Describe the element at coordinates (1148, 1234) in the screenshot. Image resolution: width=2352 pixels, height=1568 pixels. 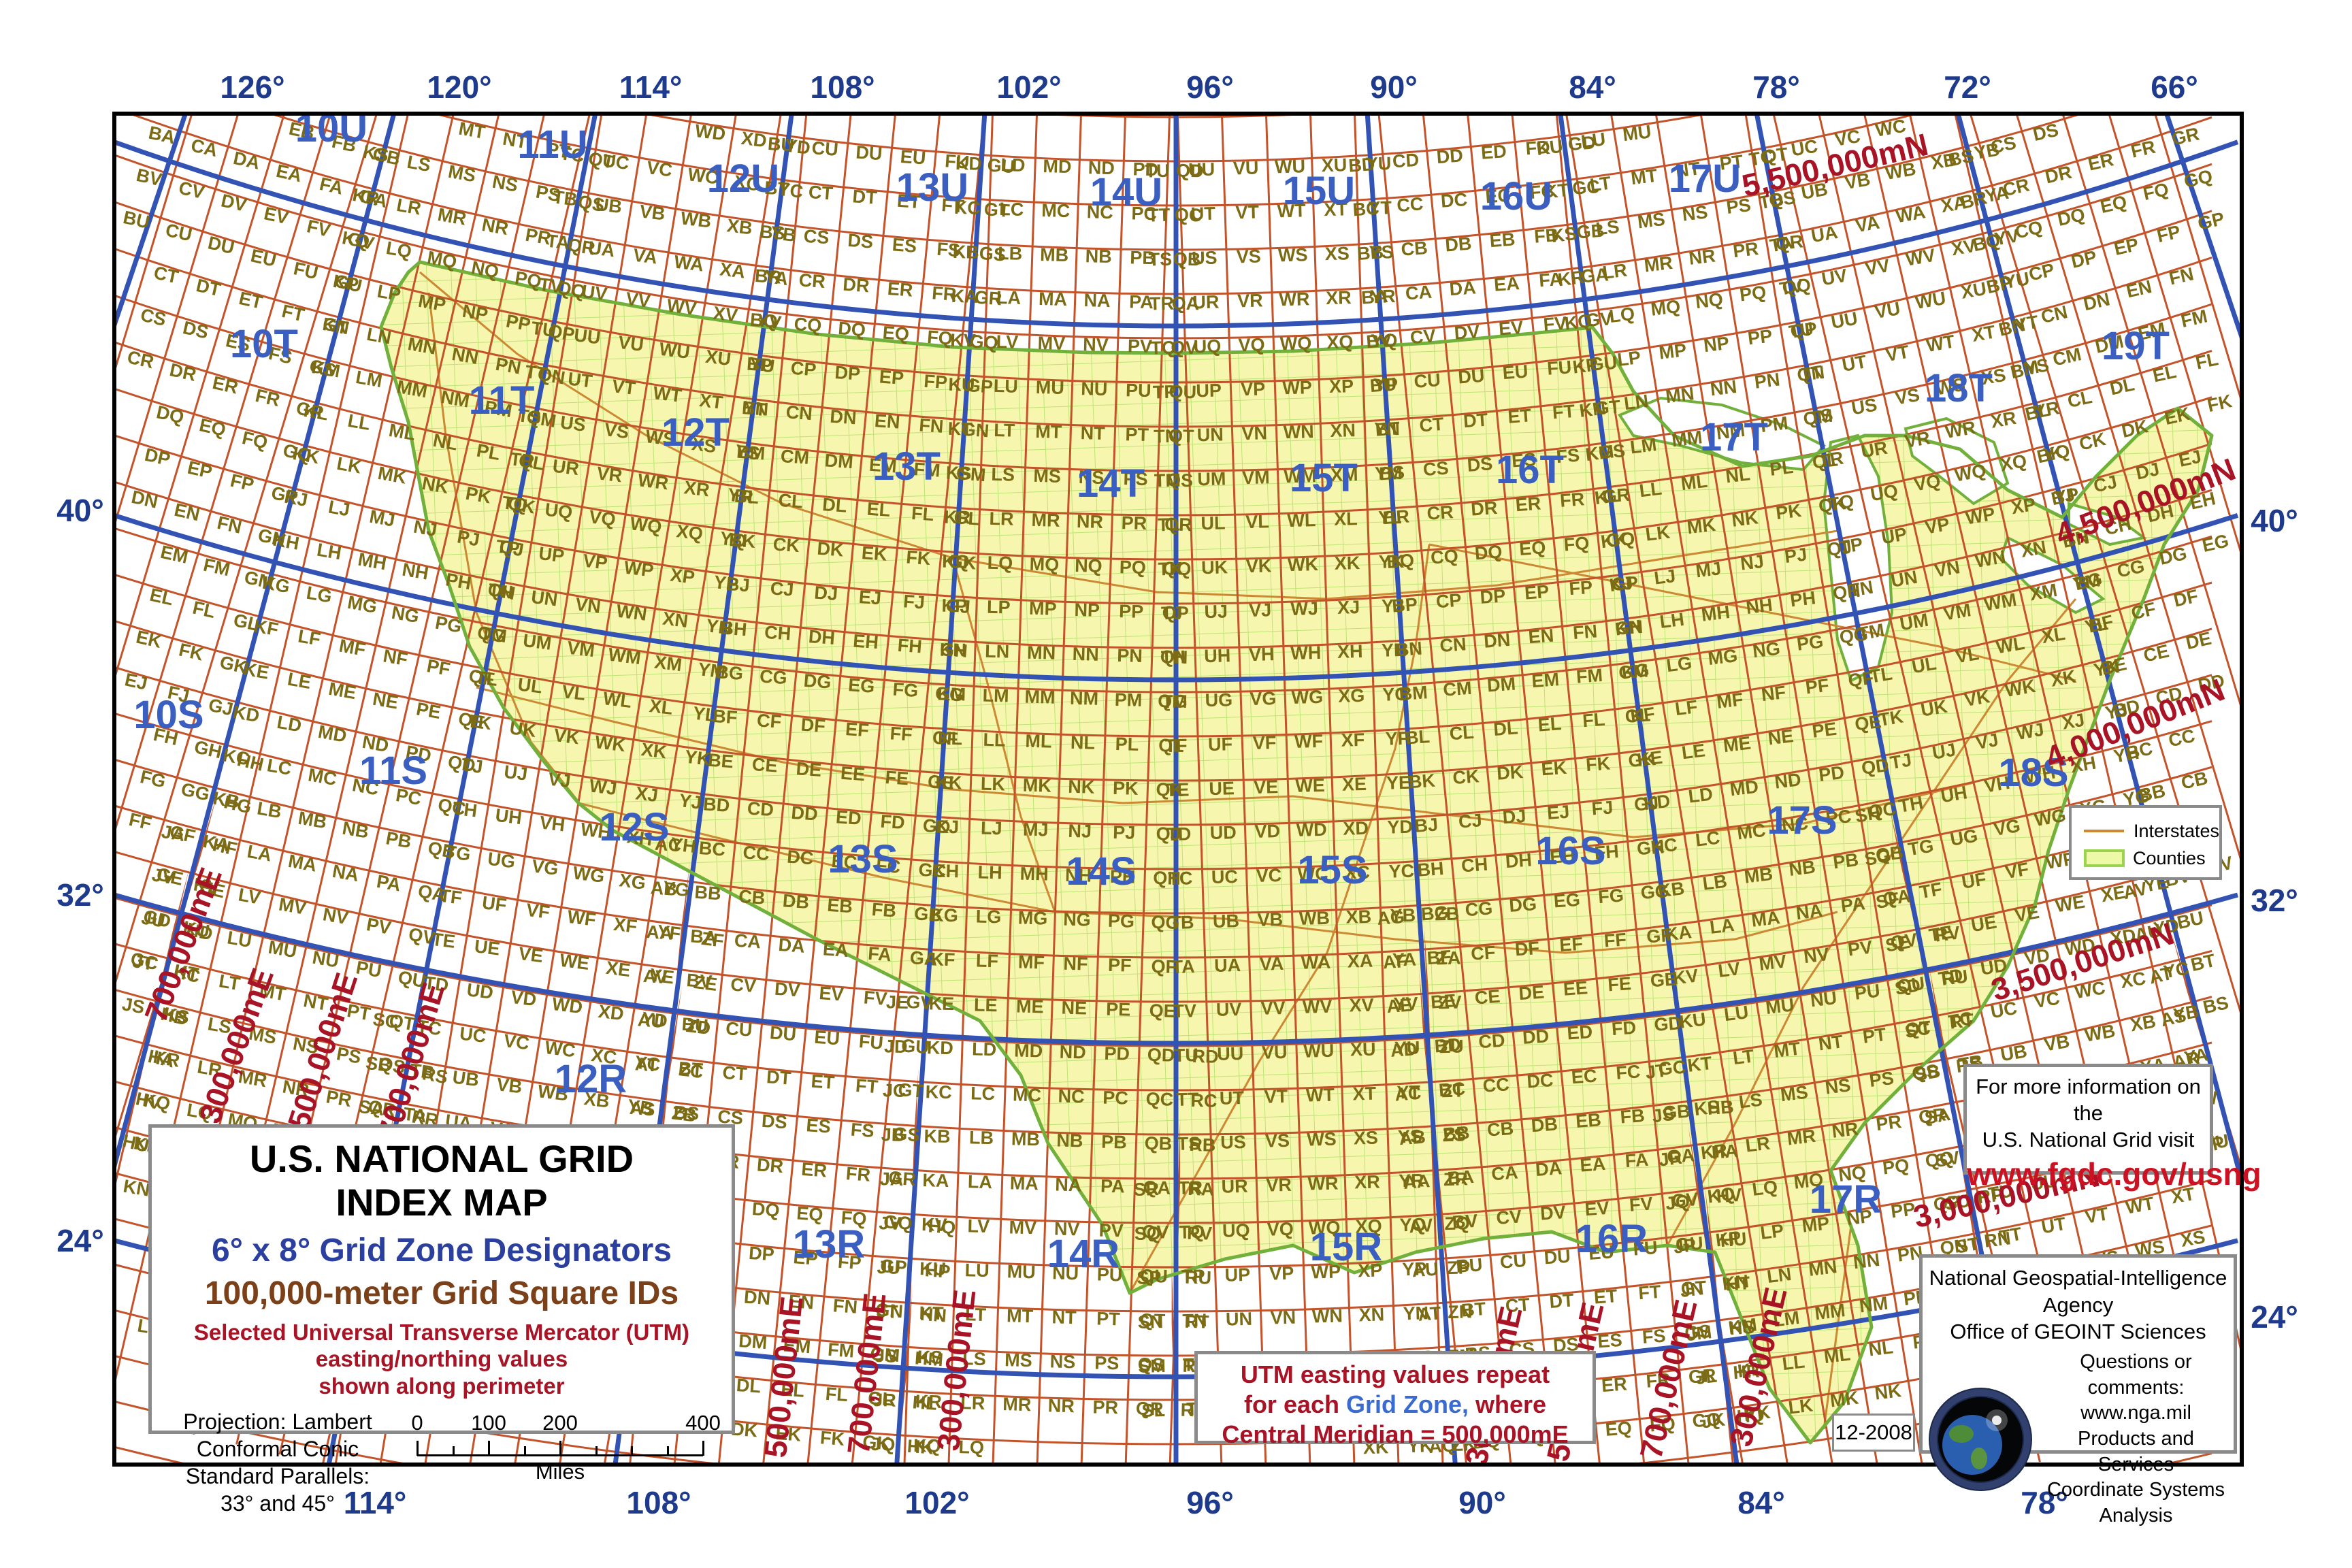
I see `grid-square-id: SQ` at that location.